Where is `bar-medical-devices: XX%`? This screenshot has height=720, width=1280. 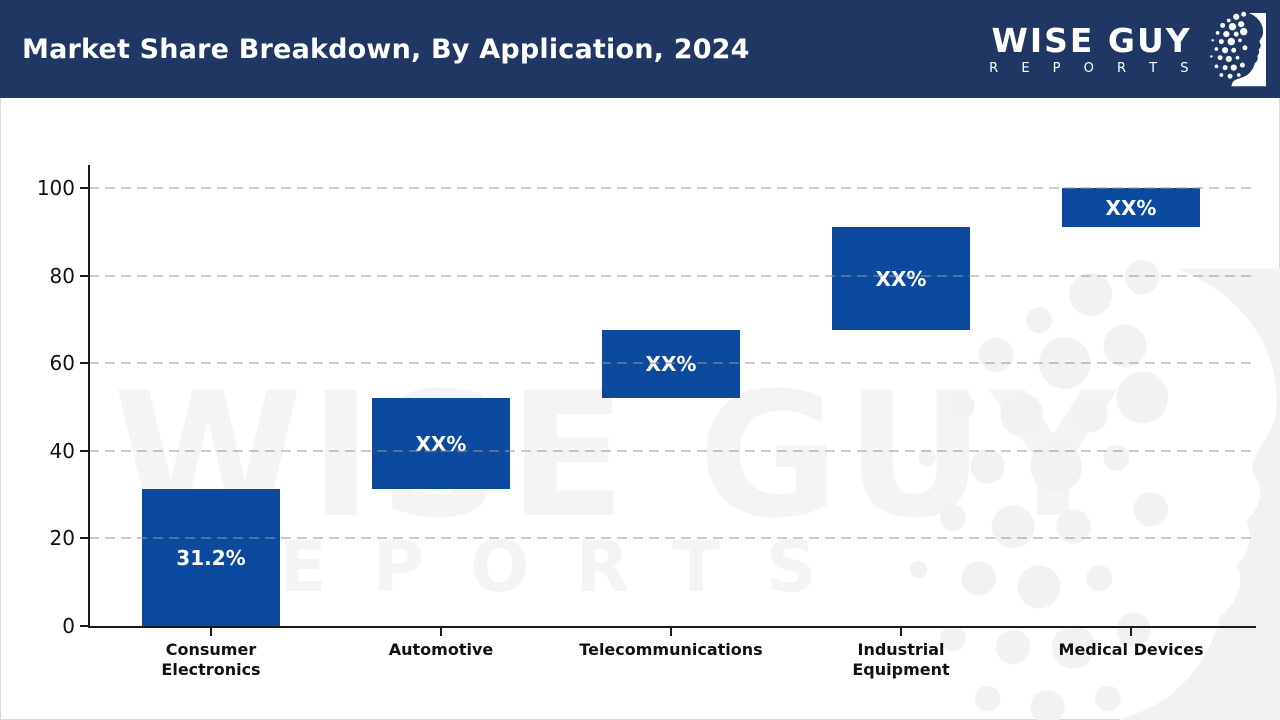 bar-medical-devices: XX% is located at coordinates (1131, 208).